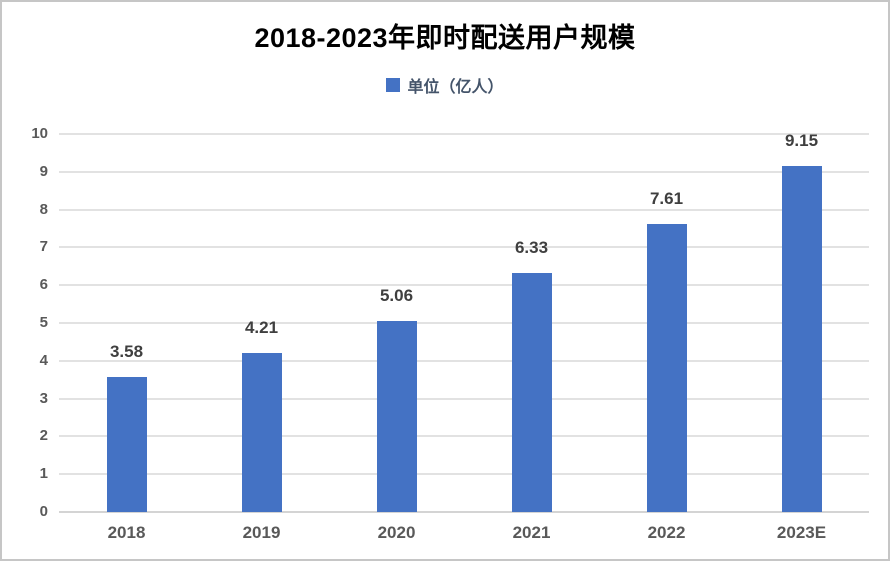 The height and width of the screenshot is (561, 890). I want to click on x-tick-label-2023E: 2023E, so click(801, 532).